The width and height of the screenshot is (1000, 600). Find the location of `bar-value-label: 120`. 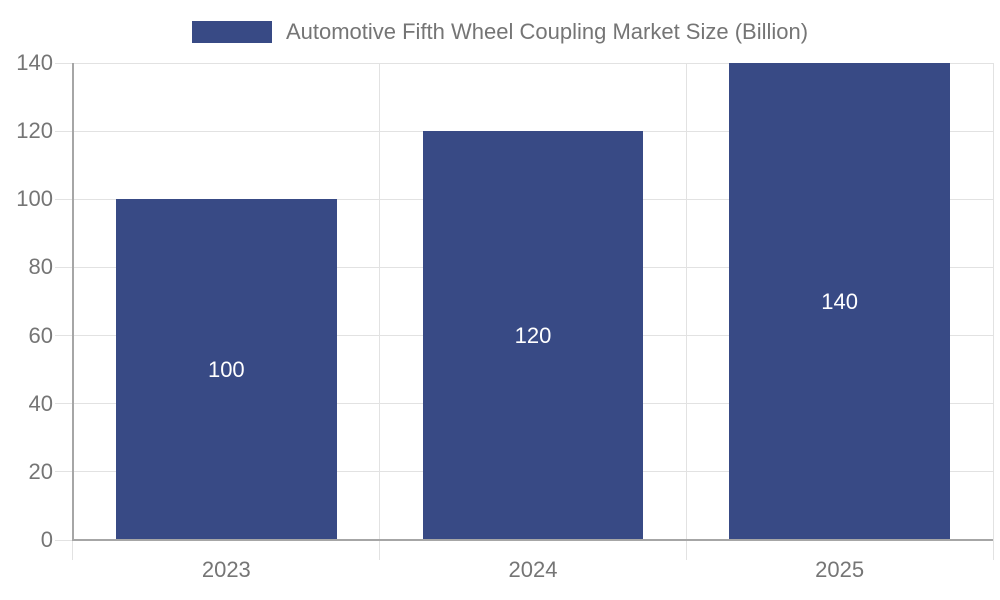

bar-value-label: 120 is located at coordinates (533, 335).